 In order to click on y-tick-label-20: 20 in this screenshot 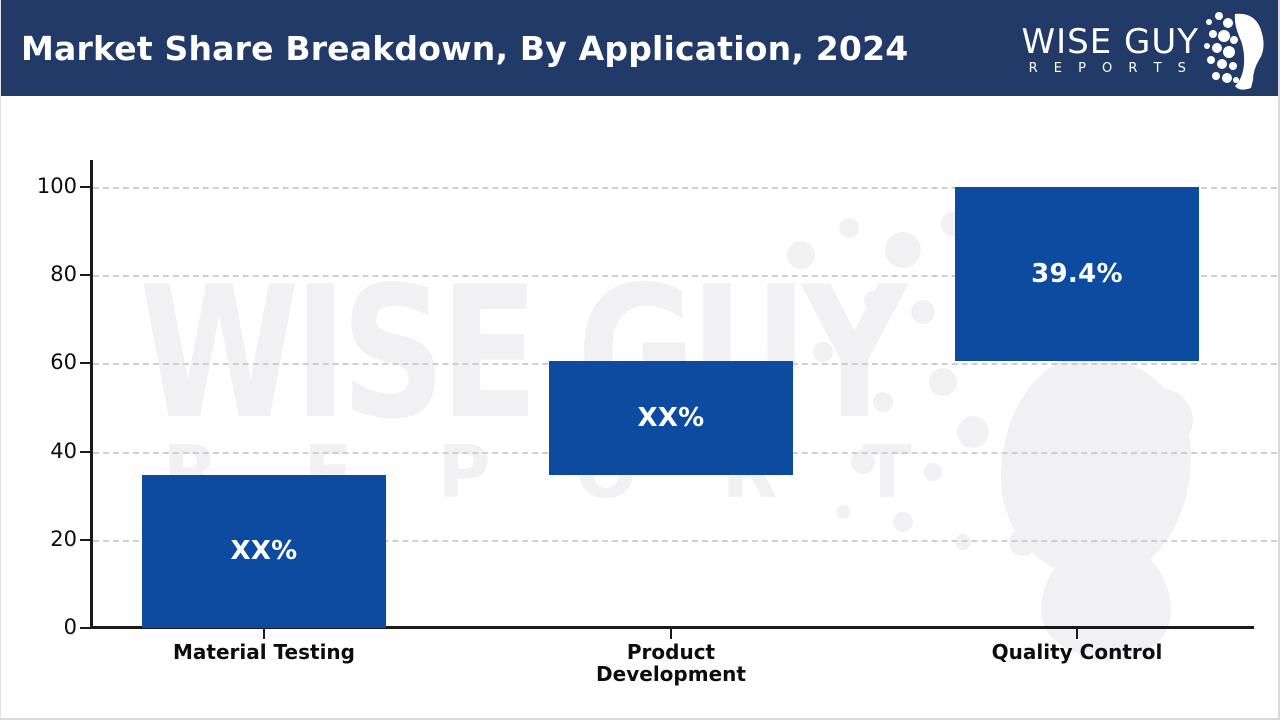, I will do `click(63, 538)`.